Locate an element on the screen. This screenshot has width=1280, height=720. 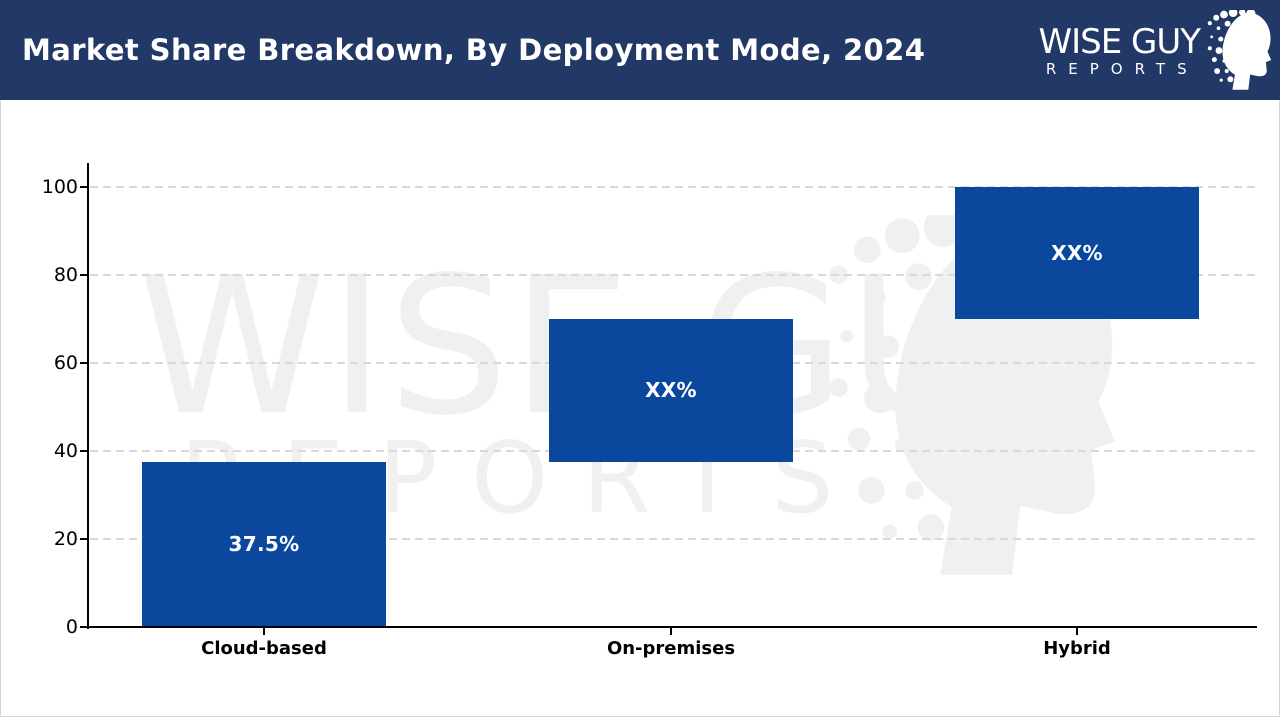
bar-hybrid: XX% is located at coordinates (1077, 252).